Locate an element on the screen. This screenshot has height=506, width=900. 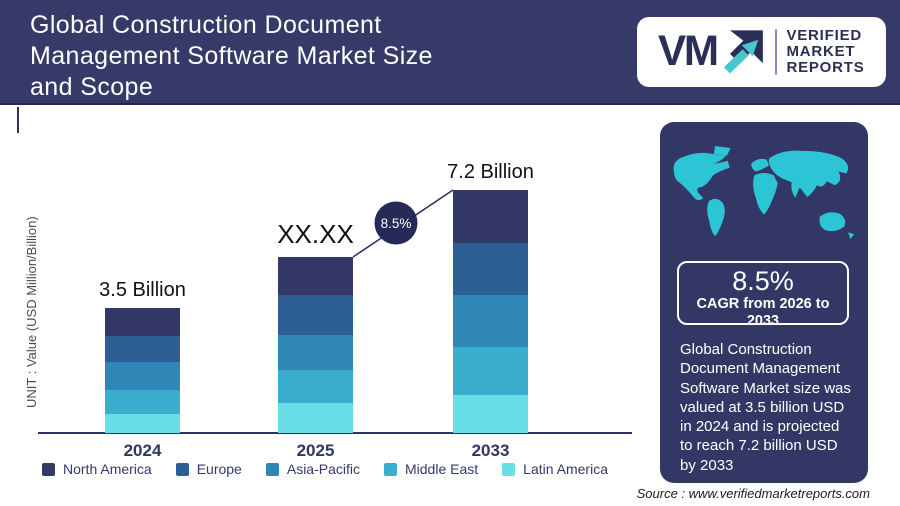
logo-word-line-3: REPORTS is located at coordinates (825, 67).